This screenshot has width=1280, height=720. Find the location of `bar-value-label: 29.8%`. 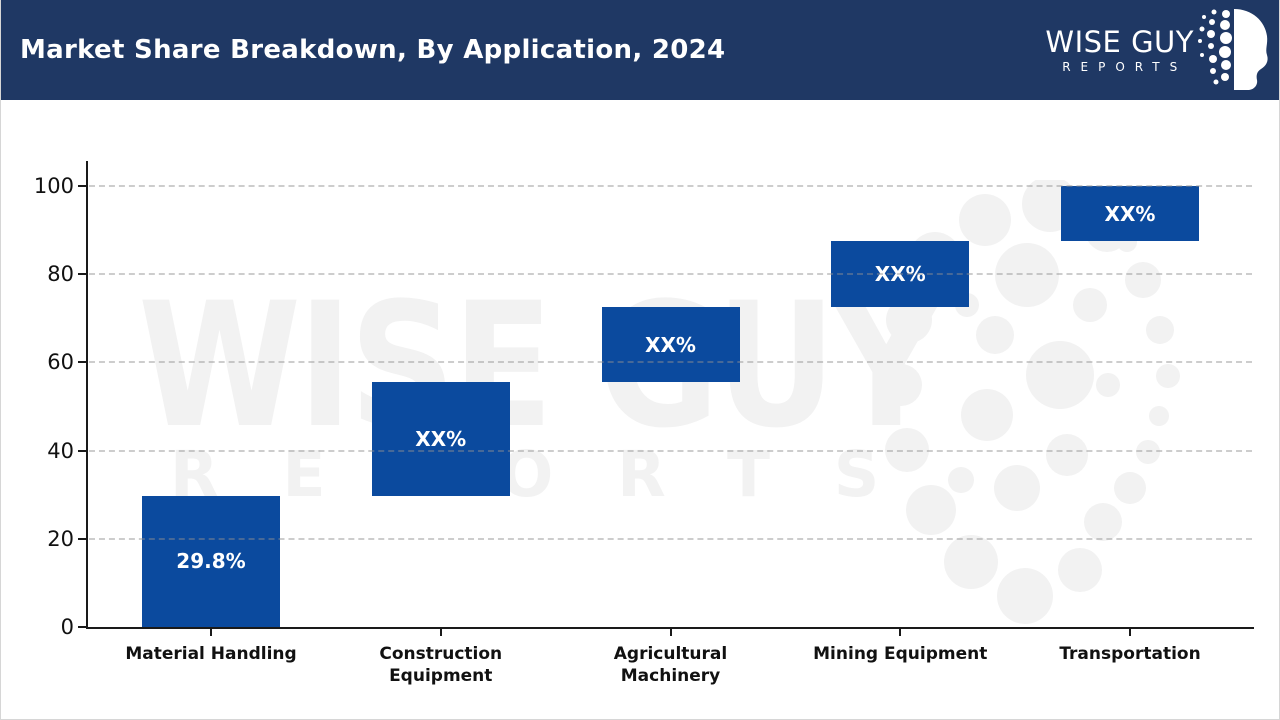

bar-value-label: 29.8% is located at coordinates (211, 561).